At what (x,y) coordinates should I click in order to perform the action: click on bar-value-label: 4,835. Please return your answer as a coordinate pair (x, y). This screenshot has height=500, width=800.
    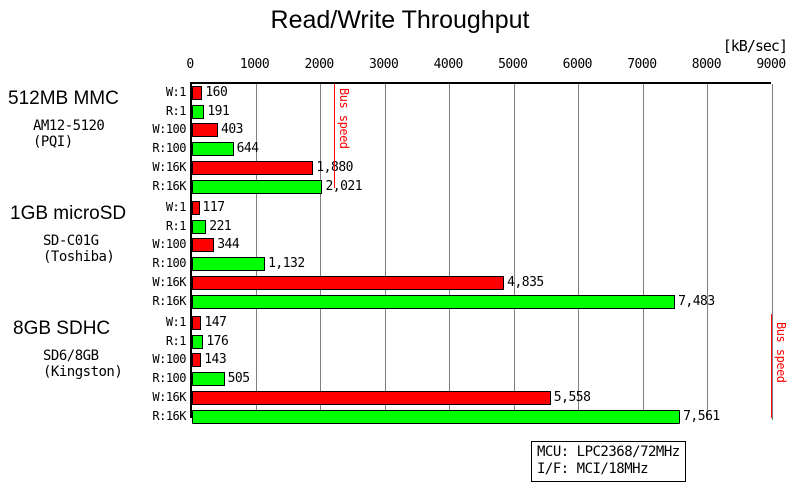
    Looking at the image, I should click on (525, 282).